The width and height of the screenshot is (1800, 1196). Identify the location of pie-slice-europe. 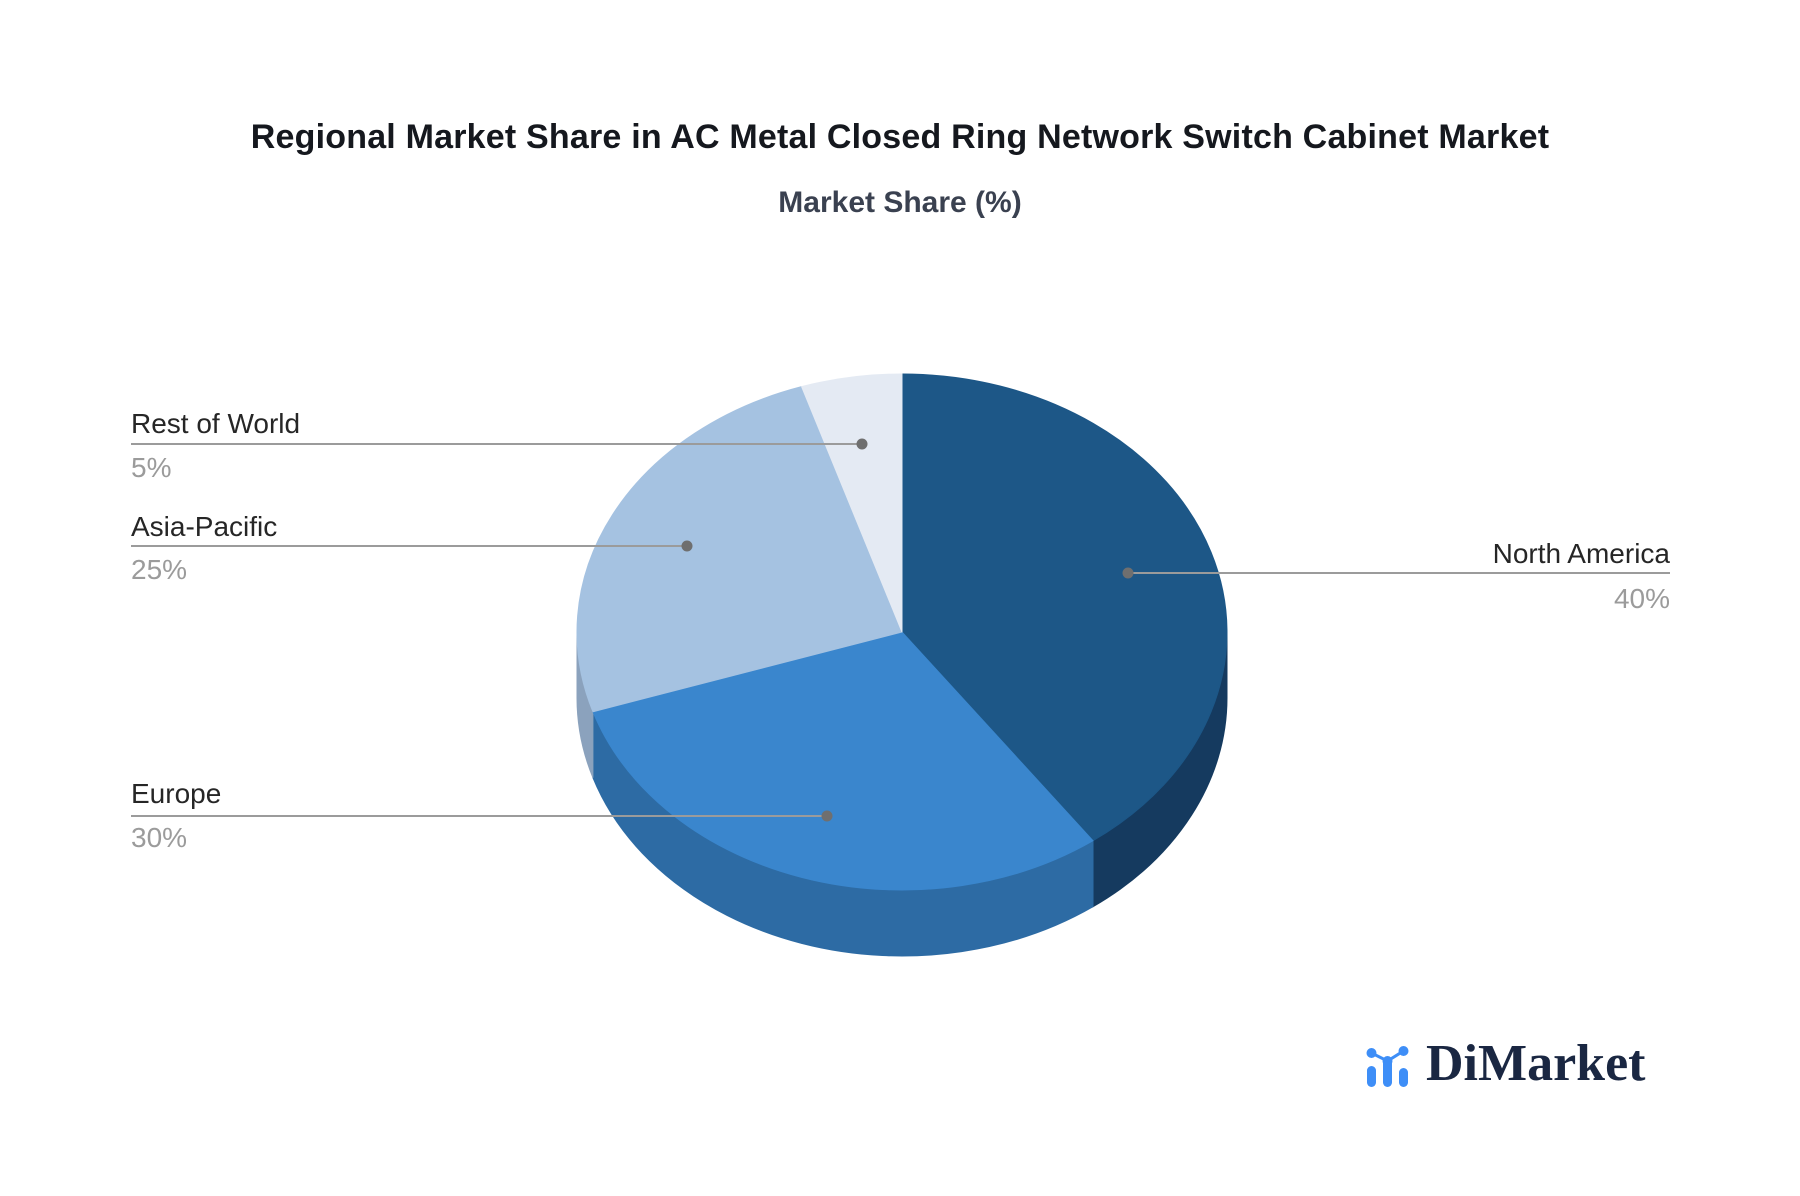
(843, 761).